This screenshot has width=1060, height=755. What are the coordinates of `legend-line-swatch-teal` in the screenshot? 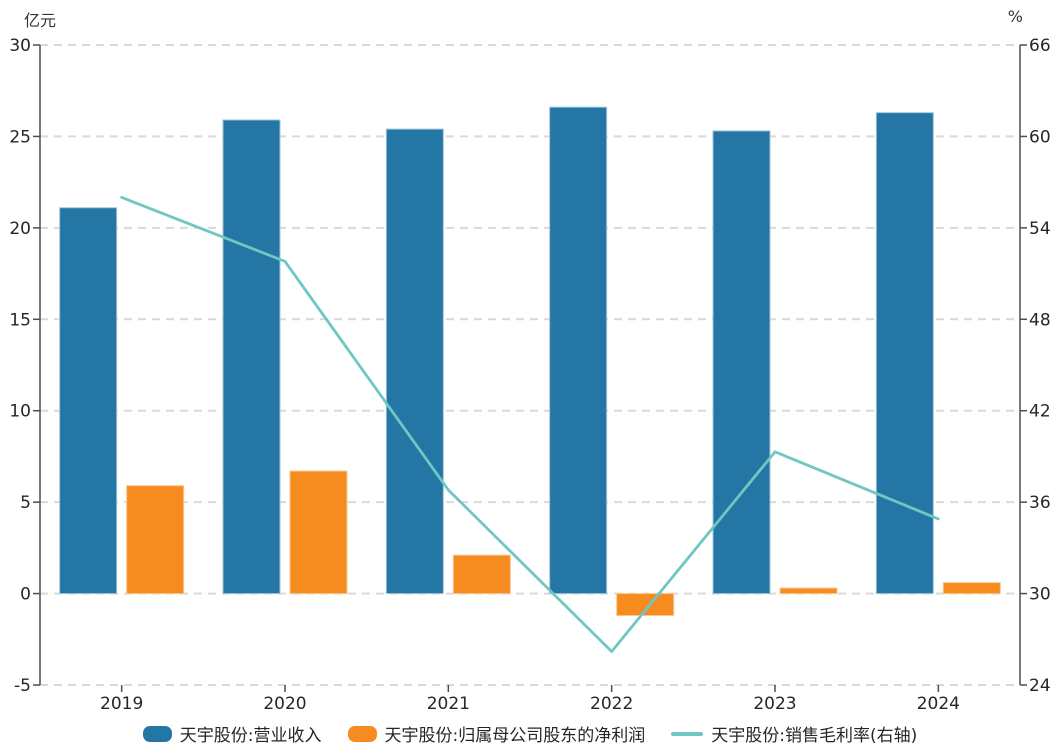 It's located at (687, 733).